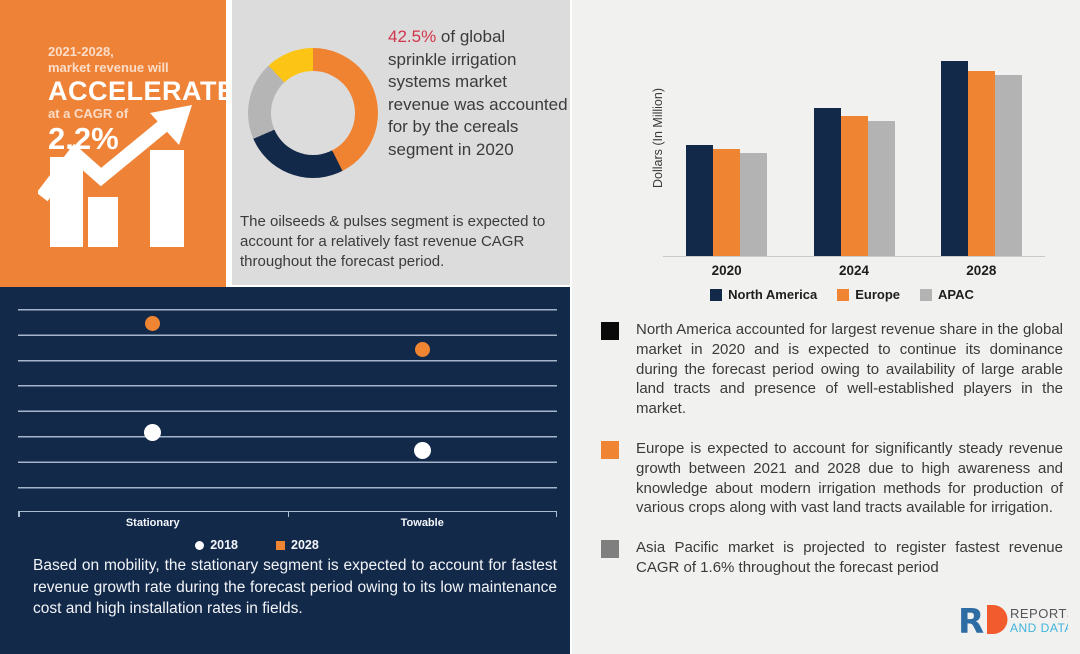  I want to click on donut-chart, so click(313, 113).